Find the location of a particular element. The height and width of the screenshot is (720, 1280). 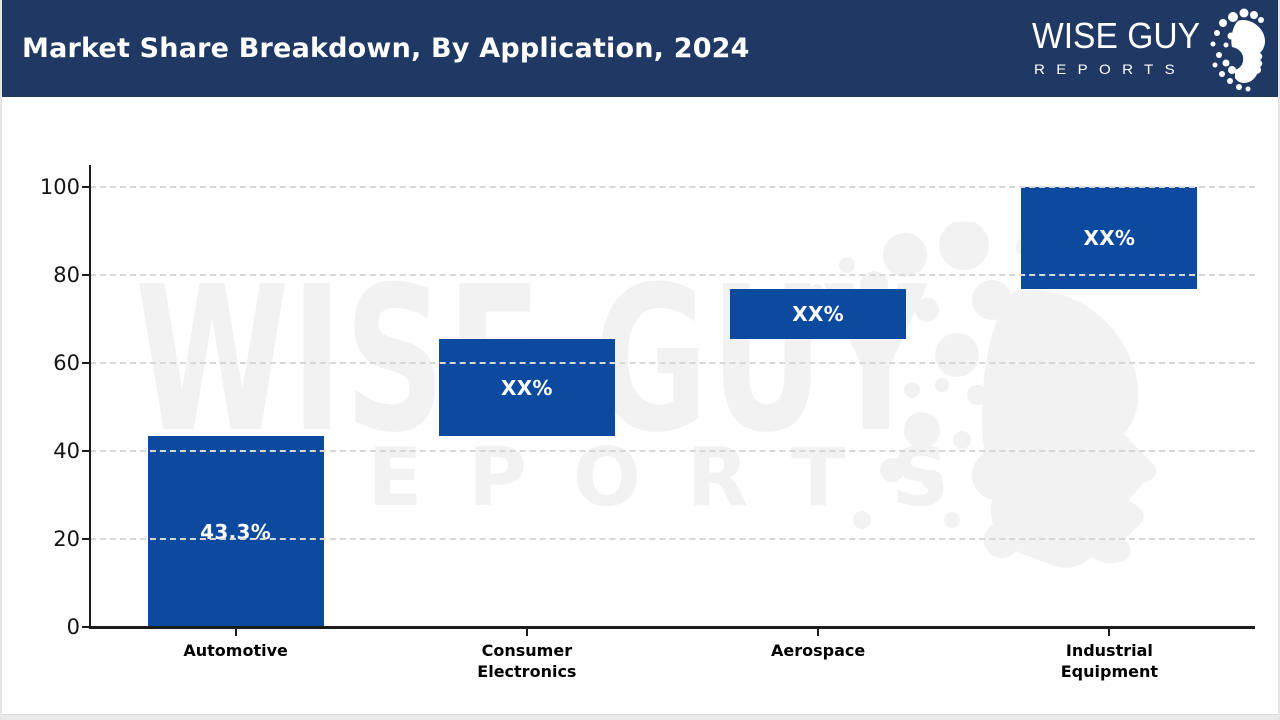

y-tick-label: 60 is located at coordinates (66, 362).